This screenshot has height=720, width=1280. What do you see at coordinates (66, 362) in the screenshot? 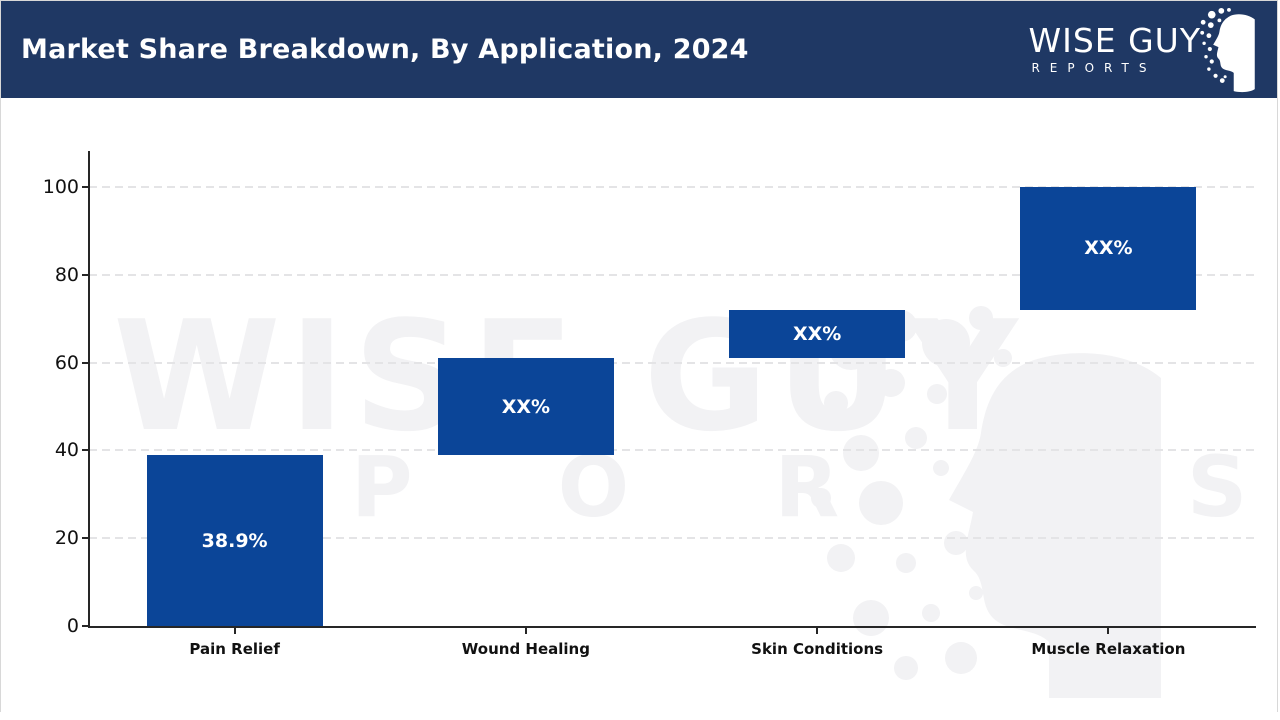
I see `y-tick-label: 60` at bounding box center [66, 362].